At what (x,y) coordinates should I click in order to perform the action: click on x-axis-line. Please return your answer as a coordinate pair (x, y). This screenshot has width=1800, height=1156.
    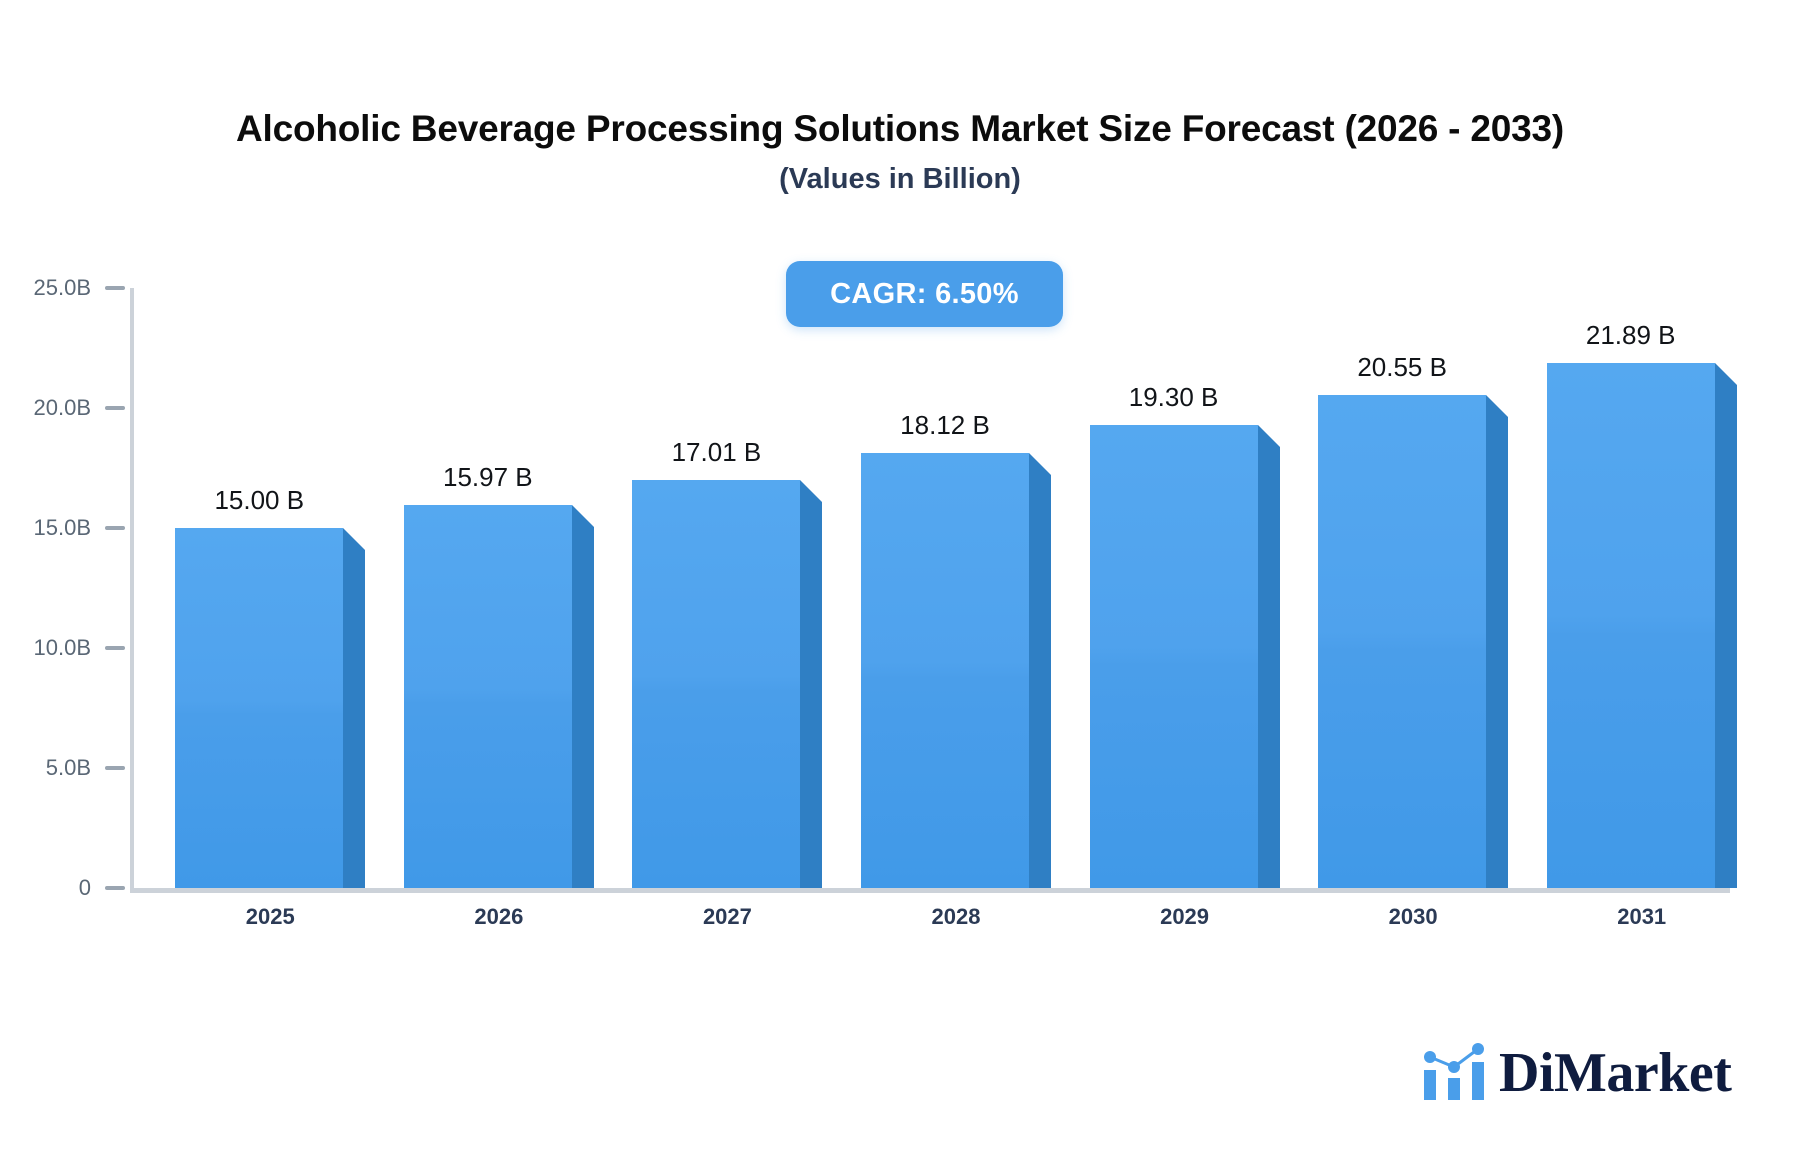
    Looking at the image, I should click on (930, 890).